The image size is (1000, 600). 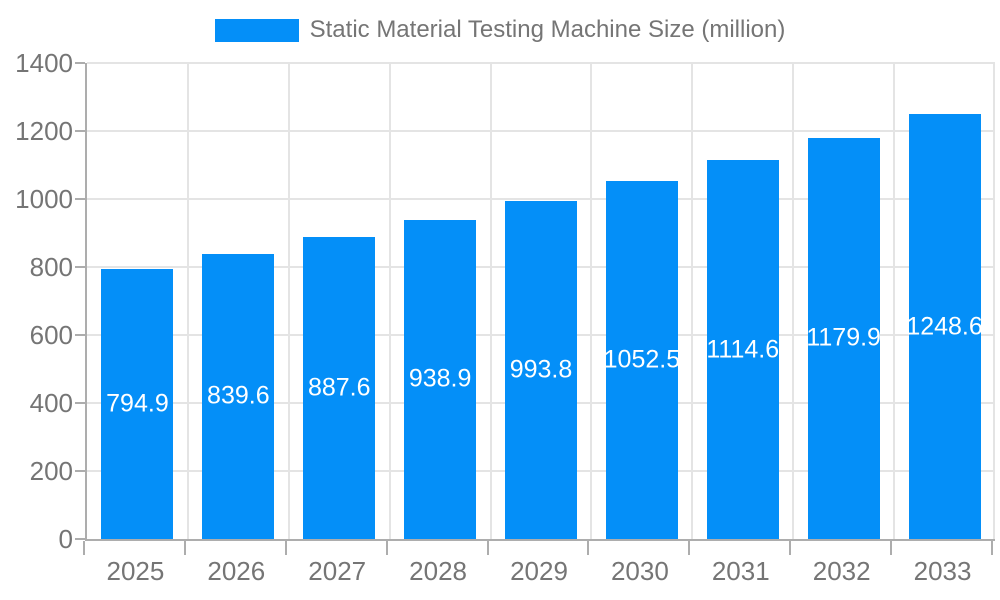 I want to click on bar-value-label: 887.6, so click(x=339, y=387).